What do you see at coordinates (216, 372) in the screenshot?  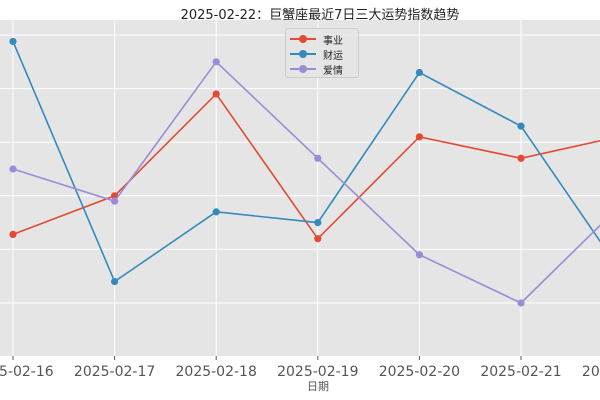 I see `x-tick-label: 2025-02-18` at bounding box center [216, 372].